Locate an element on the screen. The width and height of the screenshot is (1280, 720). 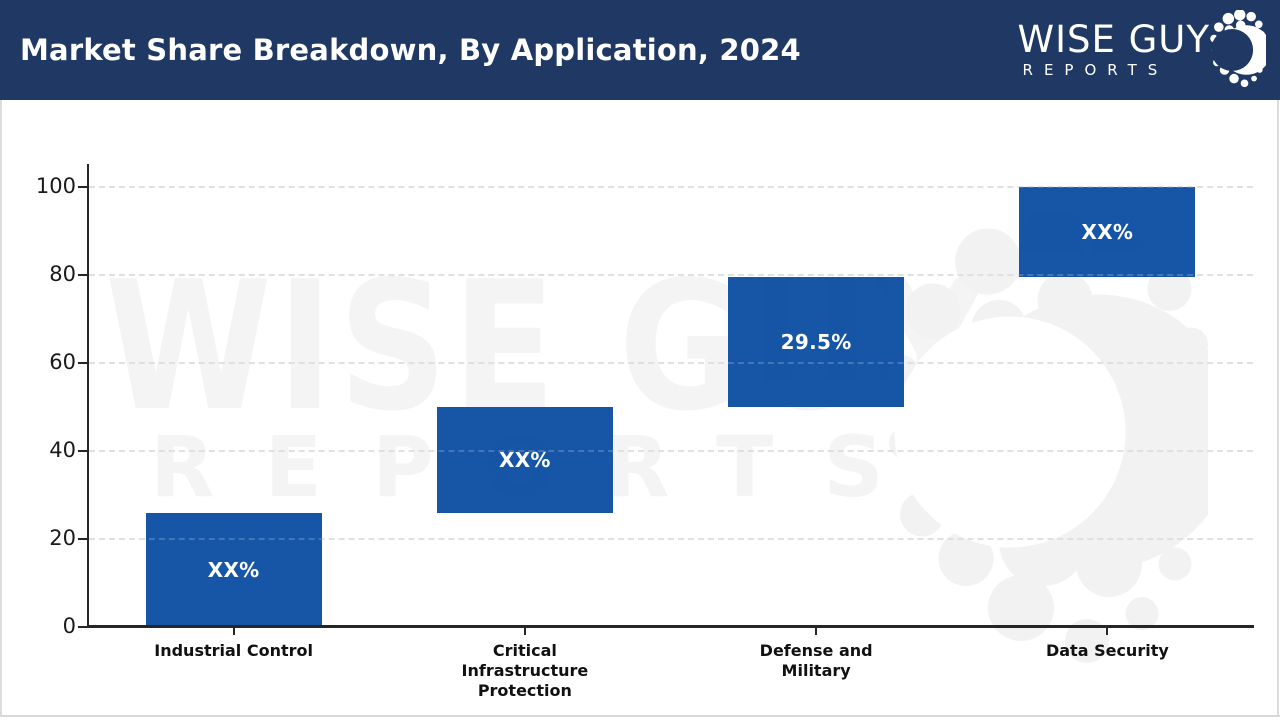
y-tick-label: 100 is located at coordinates (55, 186).